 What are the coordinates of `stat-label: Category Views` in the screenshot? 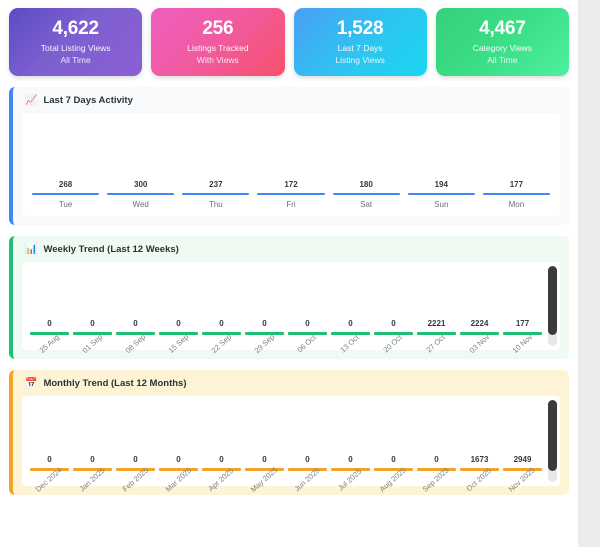 It's located at (502, 47).